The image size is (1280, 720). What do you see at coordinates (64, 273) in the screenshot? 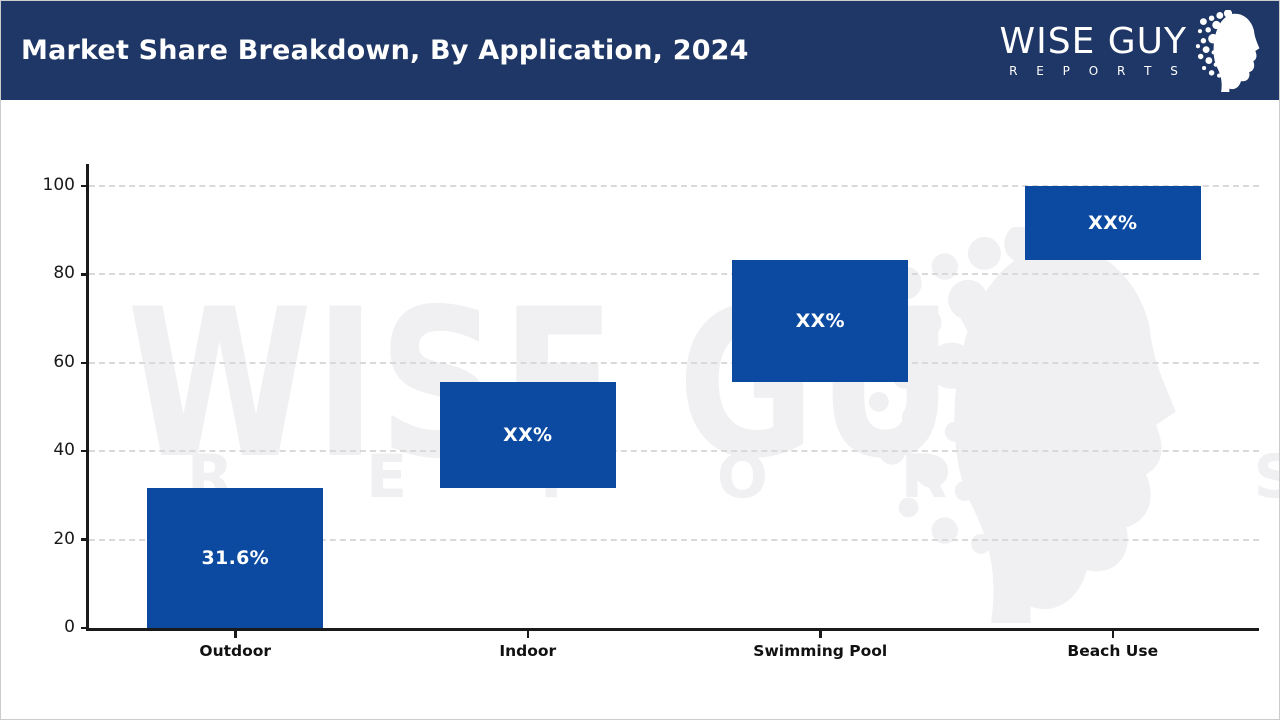
I see `ytick-label-80: 80` at bounding box center [64, 273].